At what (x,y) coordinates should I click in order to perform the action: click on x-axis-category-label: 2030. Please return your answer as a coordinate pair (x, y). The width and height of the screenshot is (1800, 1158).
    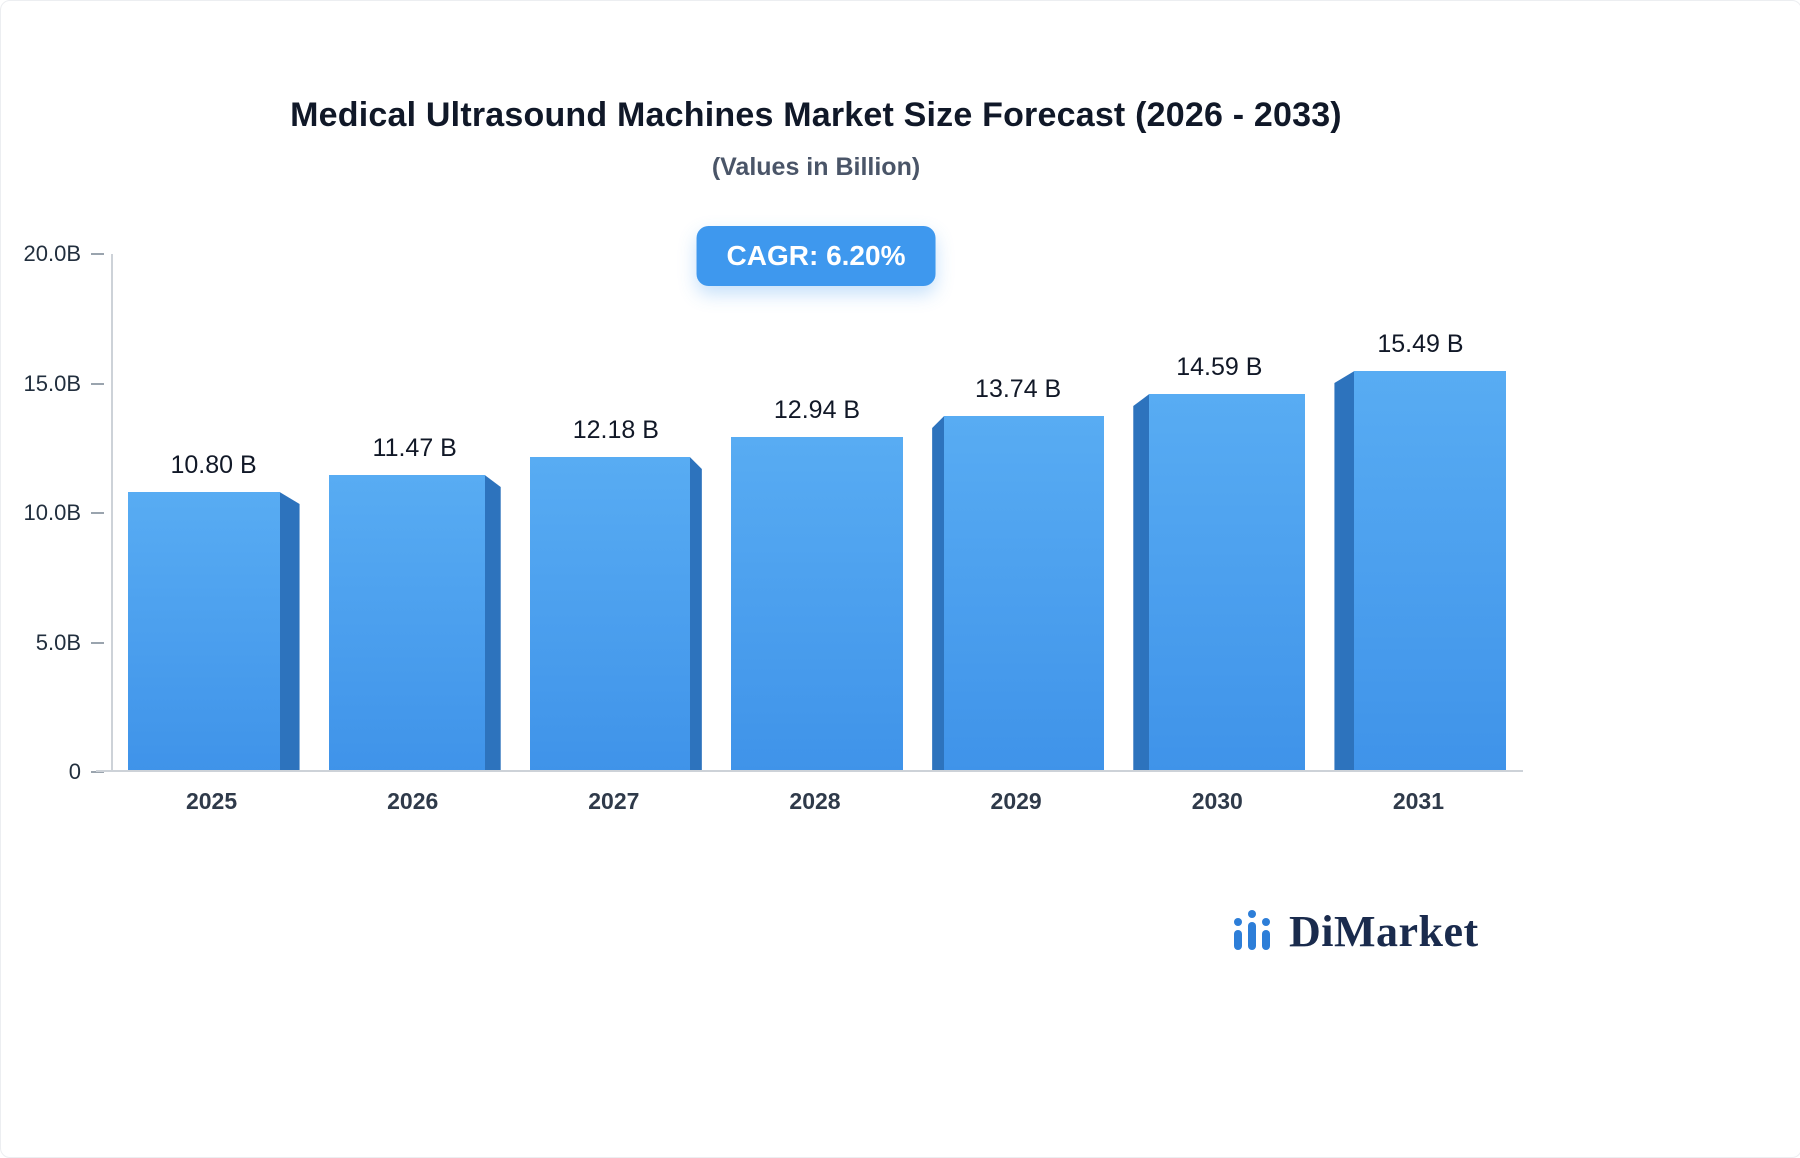
    Looking at the image, I should click on (1217, 801).